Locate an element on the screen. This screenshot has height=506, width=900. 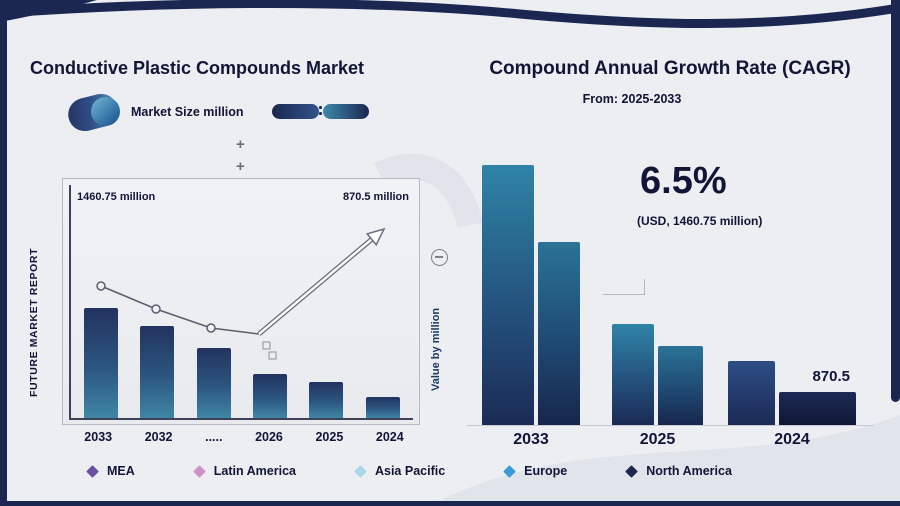
decorative-bracket is located at coordinates (624, 287).